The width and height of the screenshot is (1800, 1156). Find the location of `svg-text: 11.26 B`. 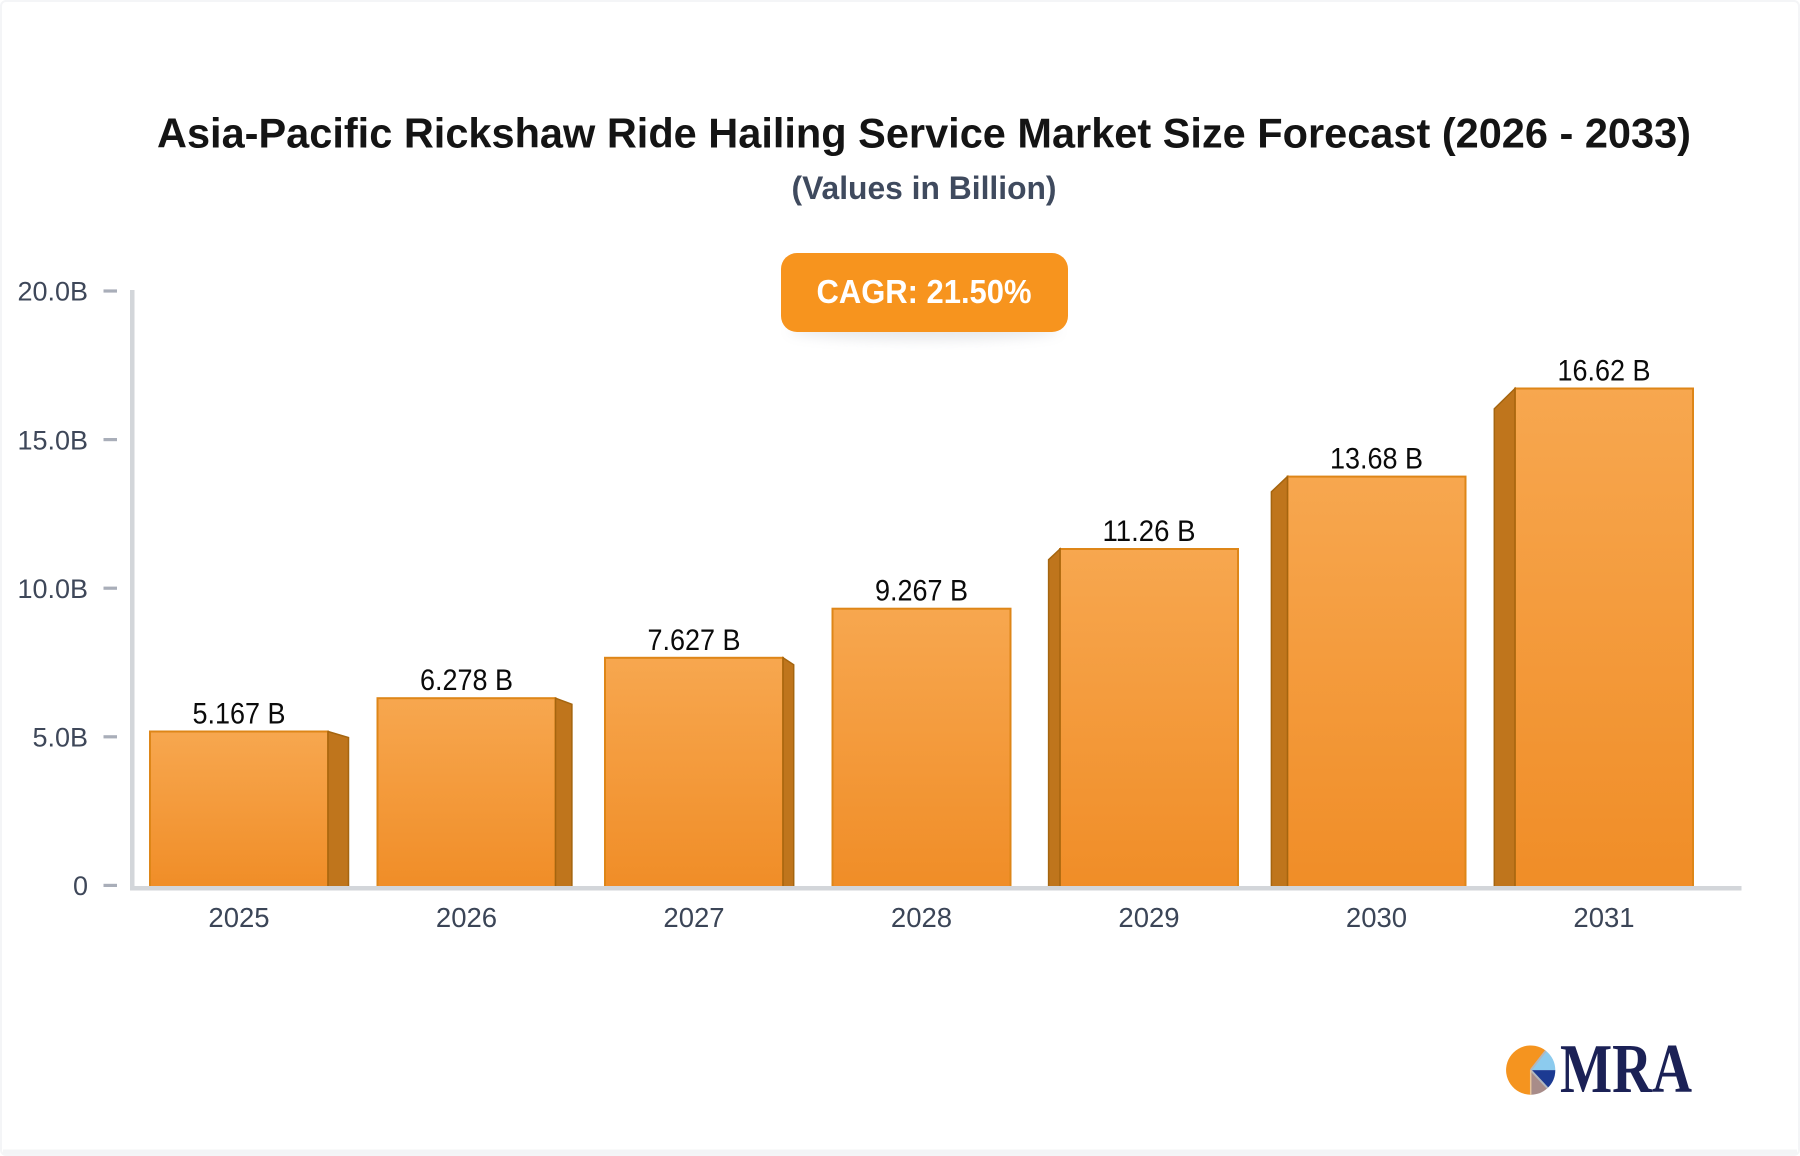

svg-text: 11.26 B is located at coordinates (1149, 531).